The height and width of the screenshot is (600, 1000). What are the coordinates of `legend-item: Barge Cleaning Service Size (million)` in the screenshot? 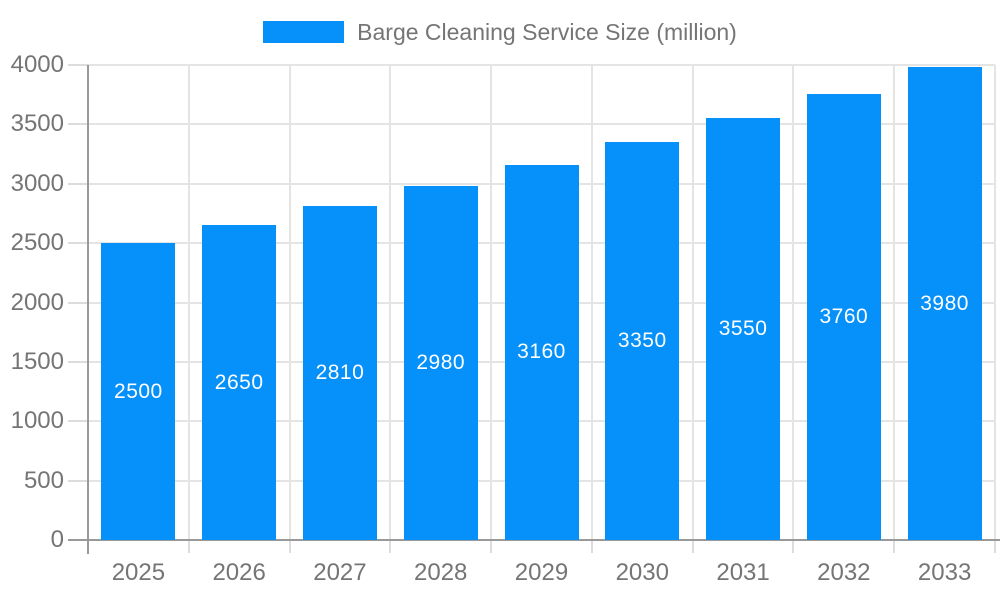 It's located at (500, 32).